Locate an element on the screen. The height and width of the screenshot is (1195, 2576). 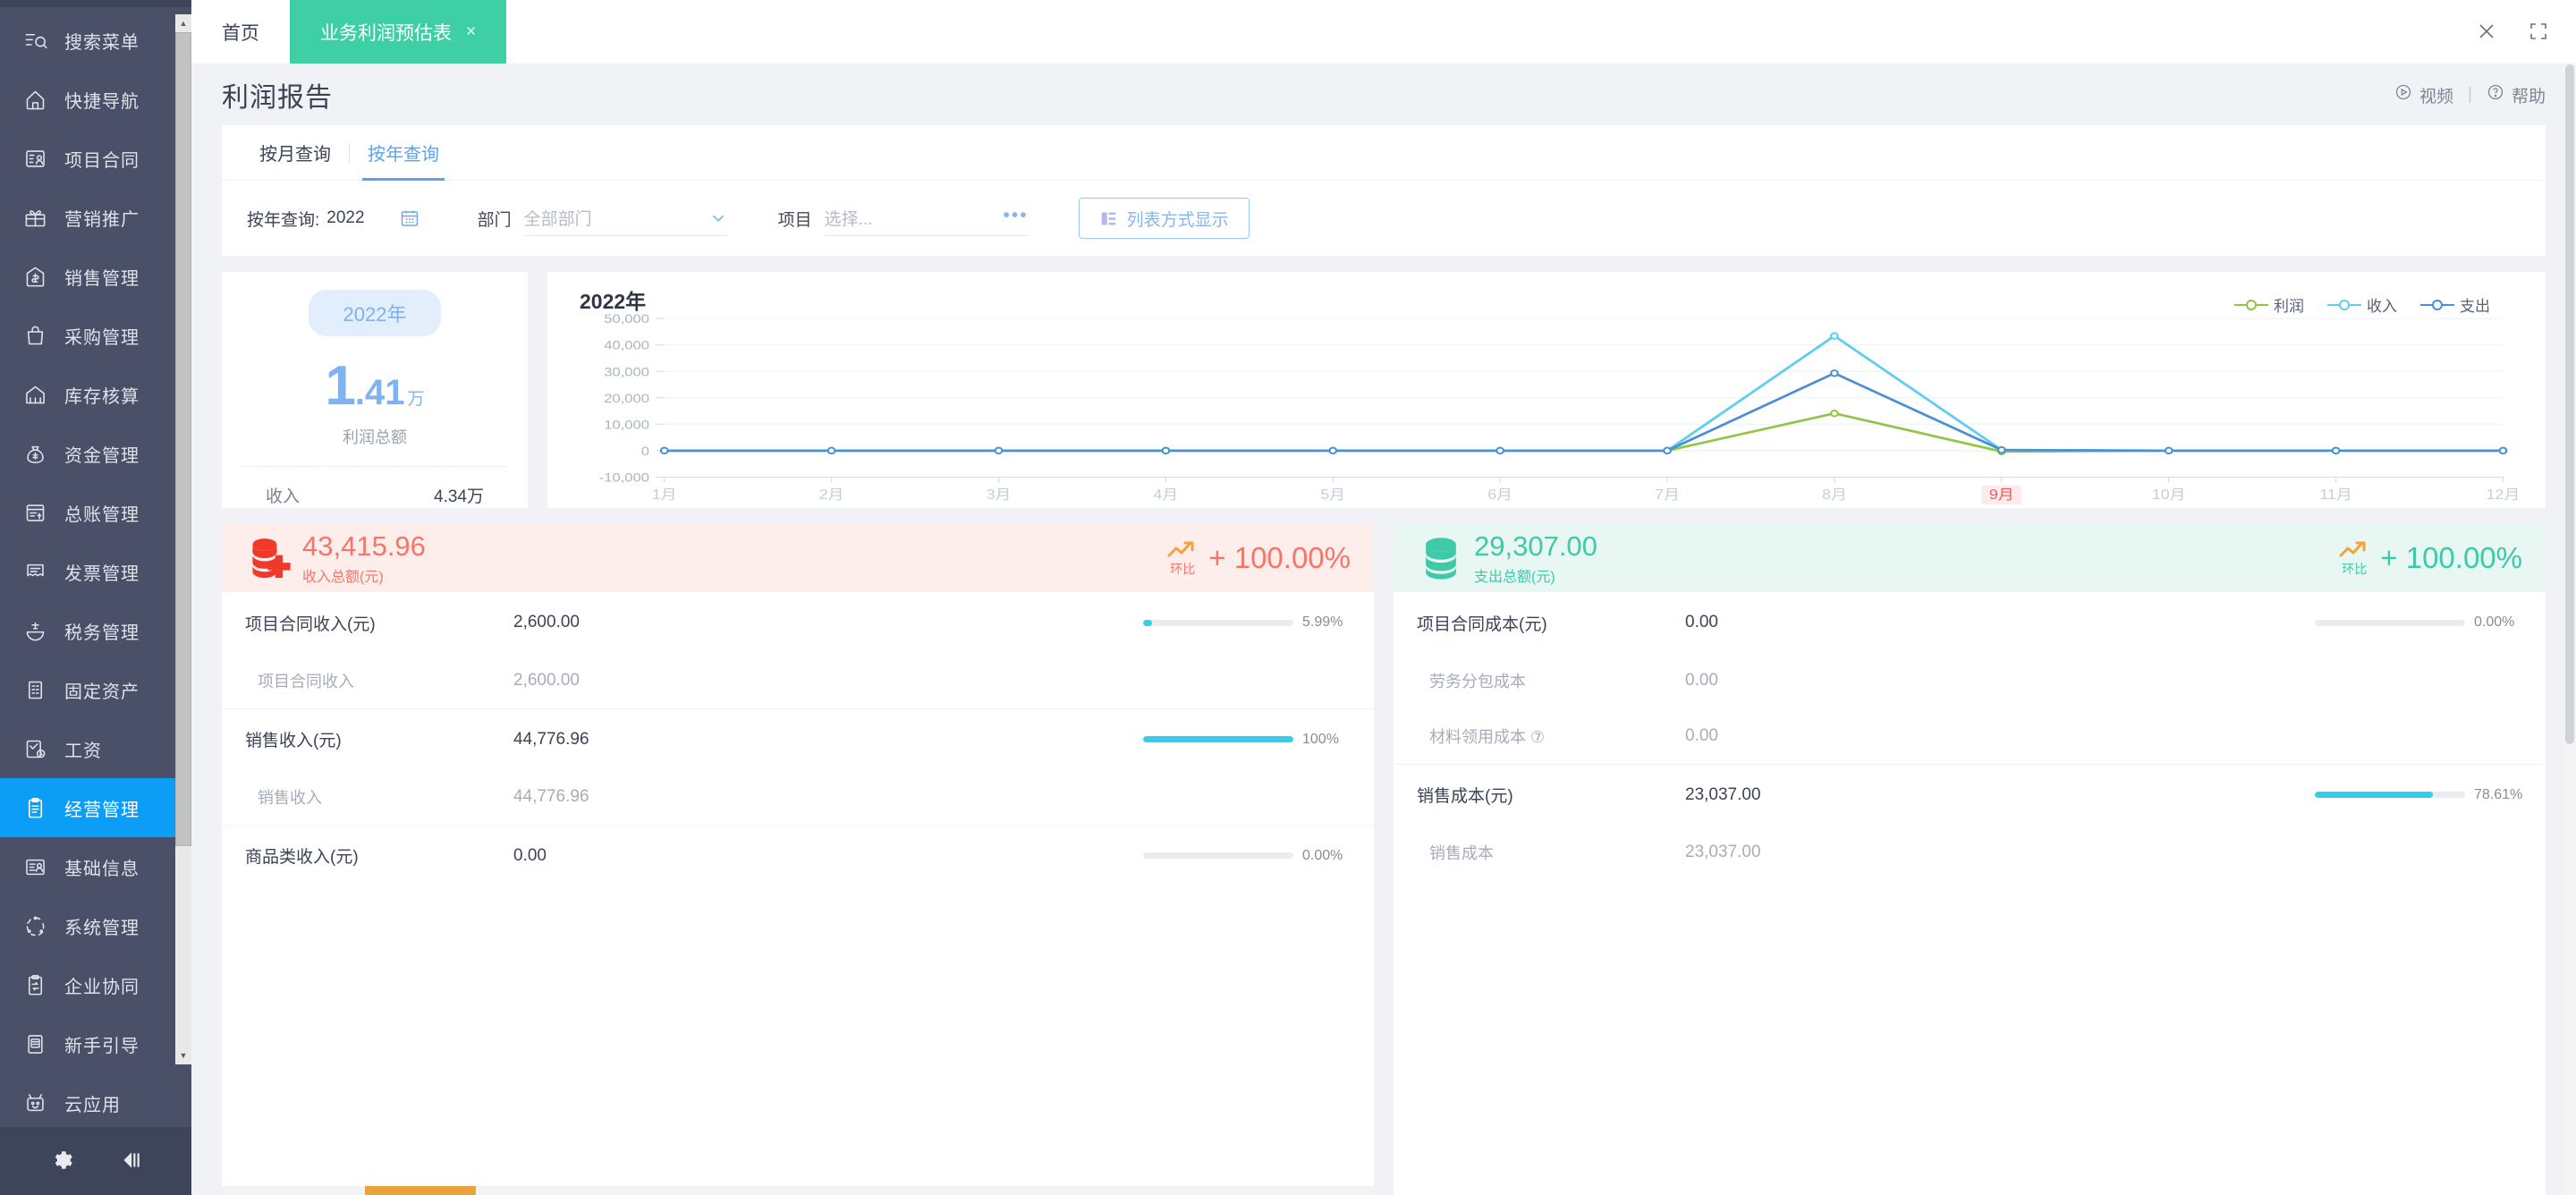
tab-close-icon: × is located at coordinates (471, 32).